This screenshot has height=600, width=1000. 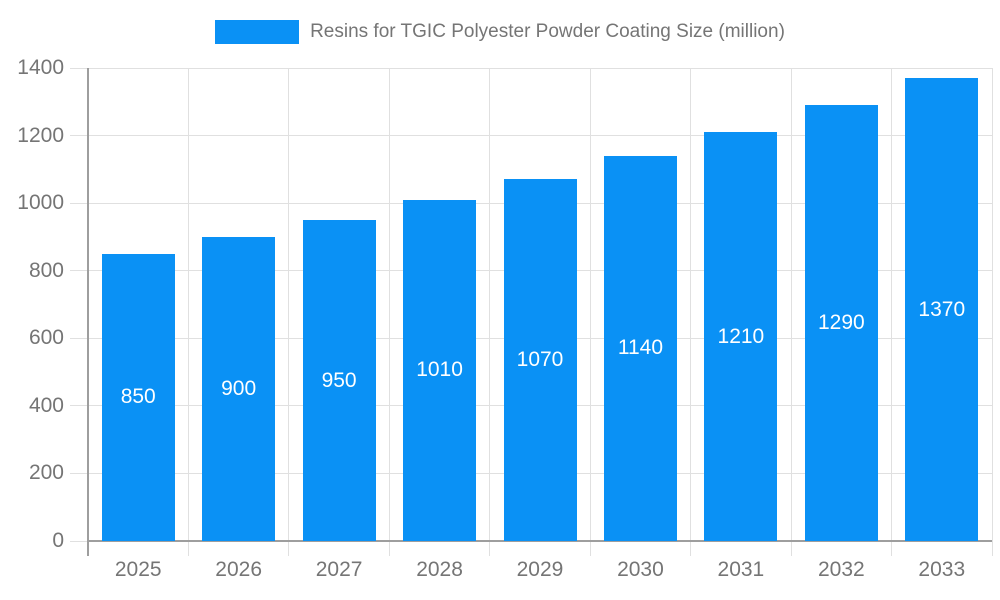 I want to click on x-tick-label: 2031, so click(x=741, y=569).